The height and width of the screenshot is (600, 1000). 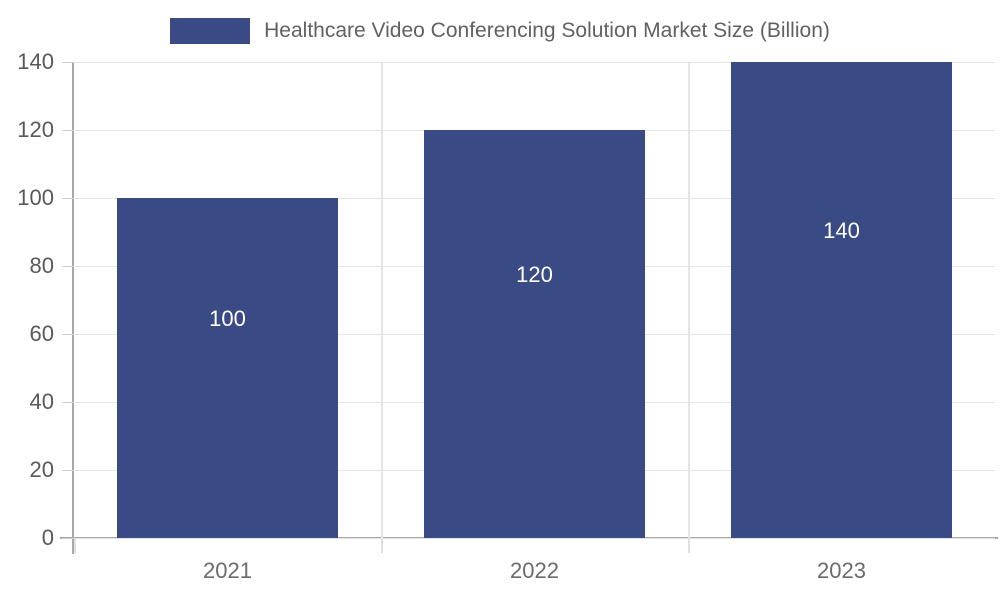 I want to click on y-axis-line, so click(x=73, y=308).